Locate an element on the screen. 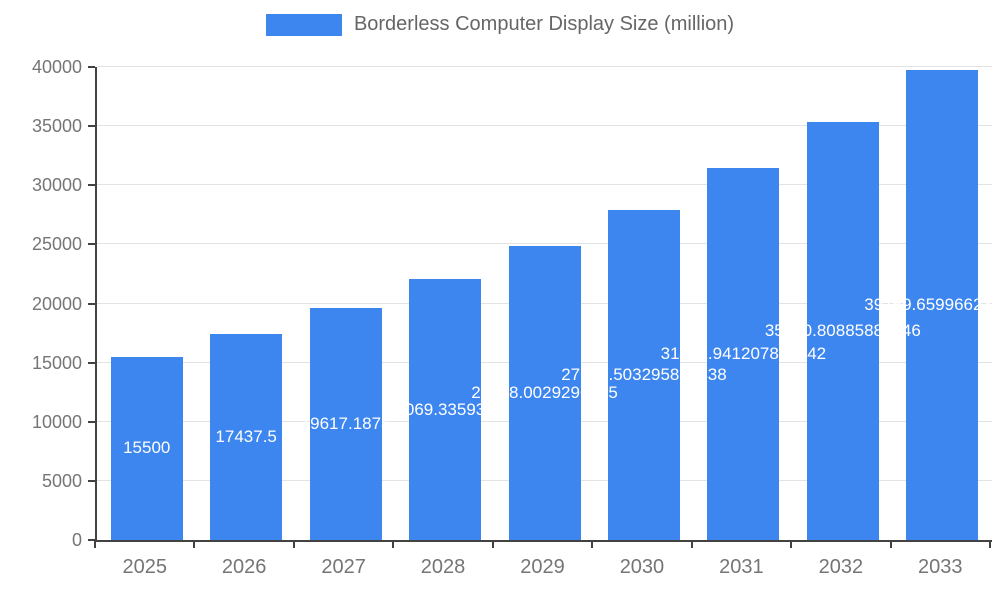 This screenshot has height=600, width=1000. bar-value-label: 39769.65996623039 is located at coordinates (932, 304).